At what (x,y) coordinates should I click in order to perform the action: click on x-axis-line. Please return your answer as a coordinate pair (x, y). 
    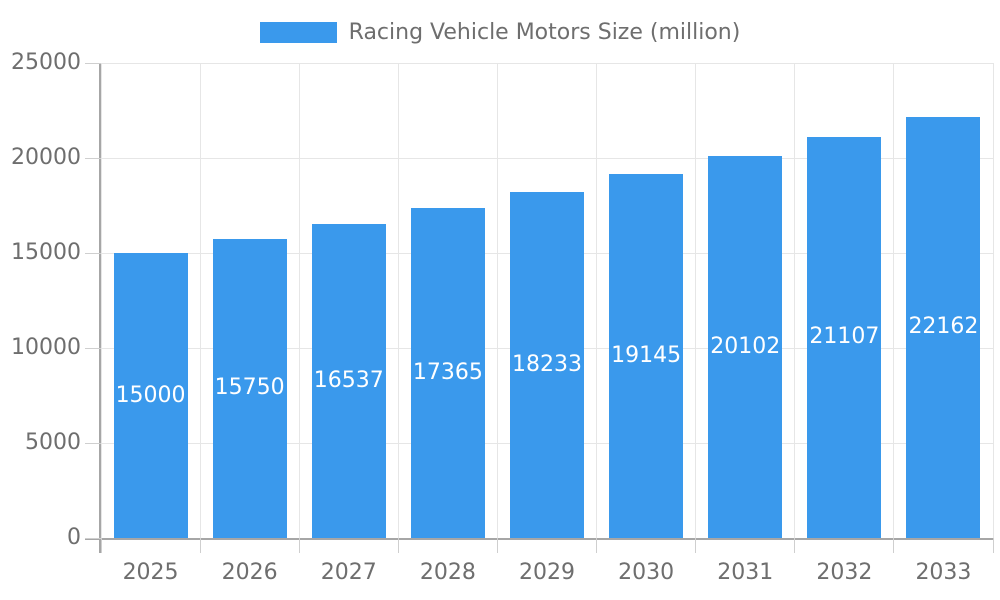
    Looking at the image, I should click on (539, 539).